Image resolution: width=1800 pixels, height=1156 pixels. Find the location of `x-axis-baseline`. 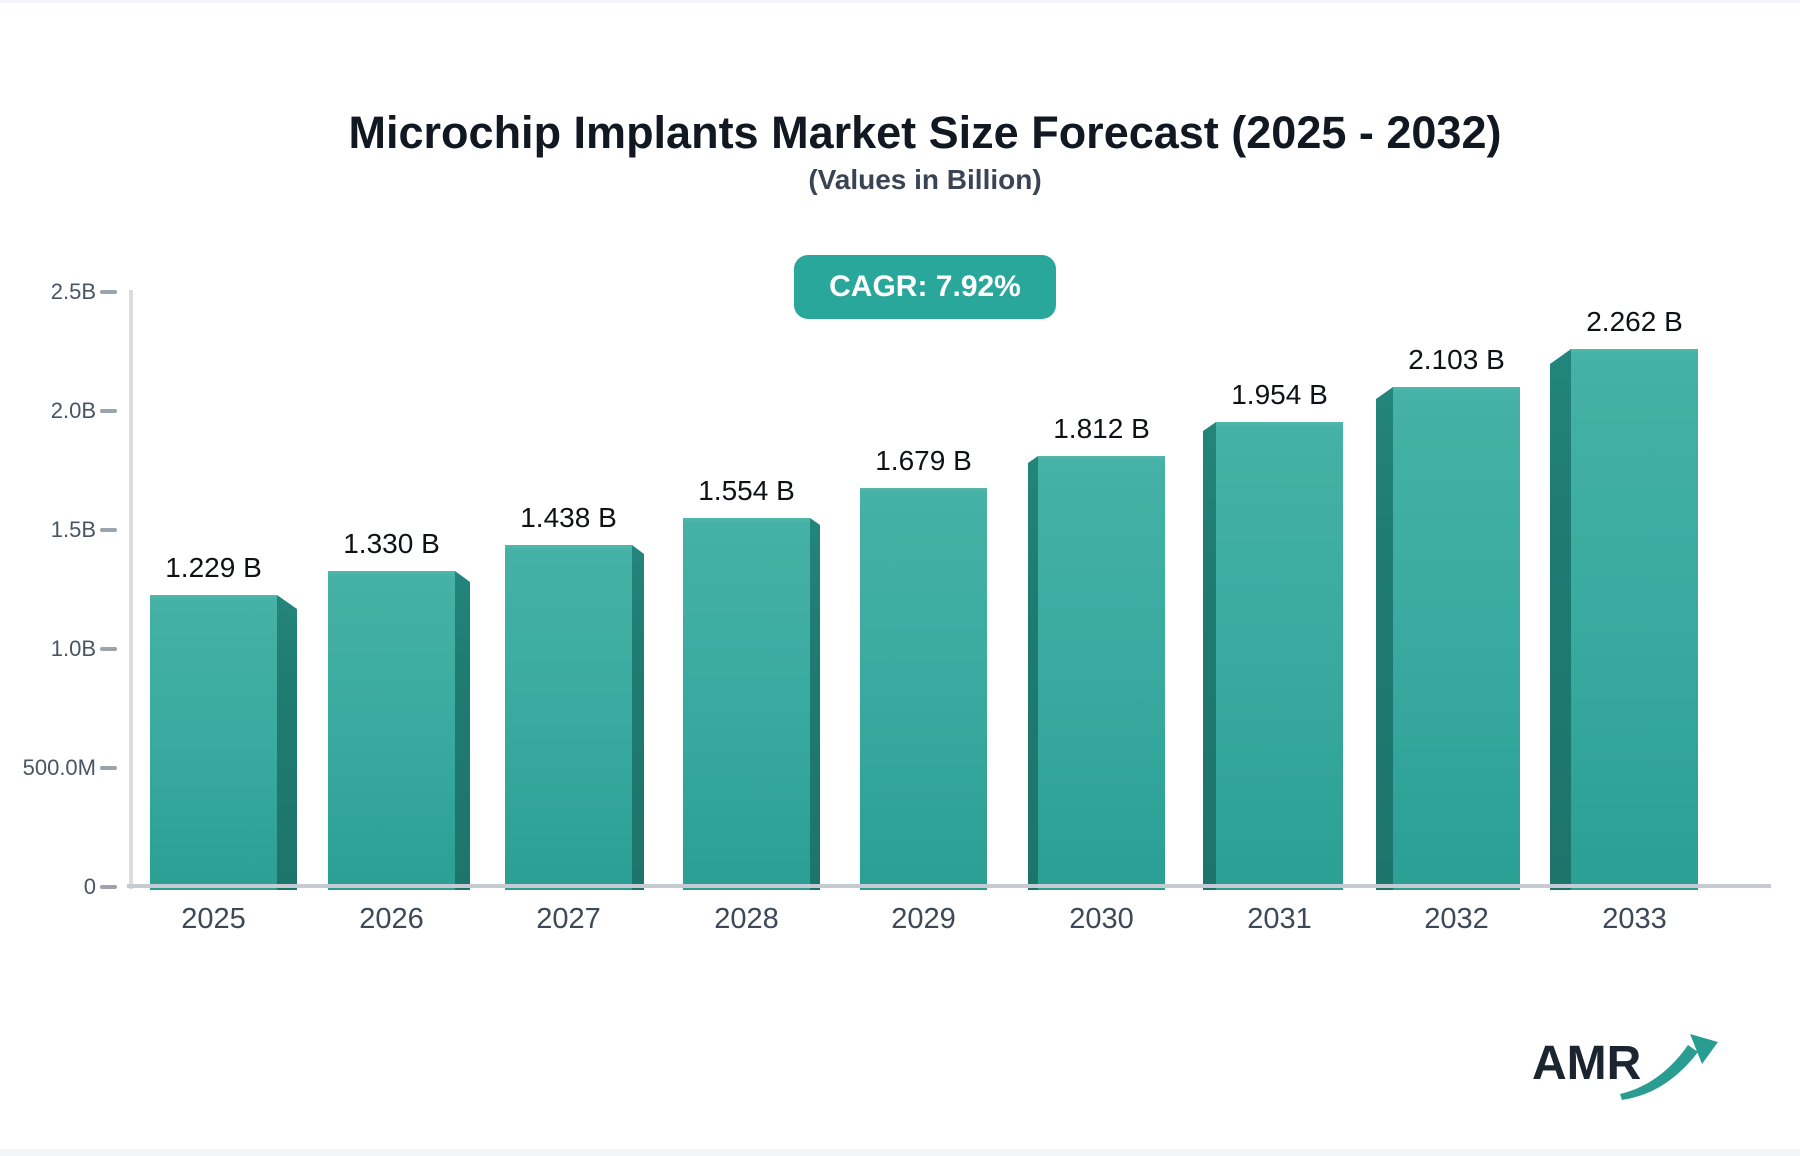

x-axis-baseline is located at coordinates (949, 886).